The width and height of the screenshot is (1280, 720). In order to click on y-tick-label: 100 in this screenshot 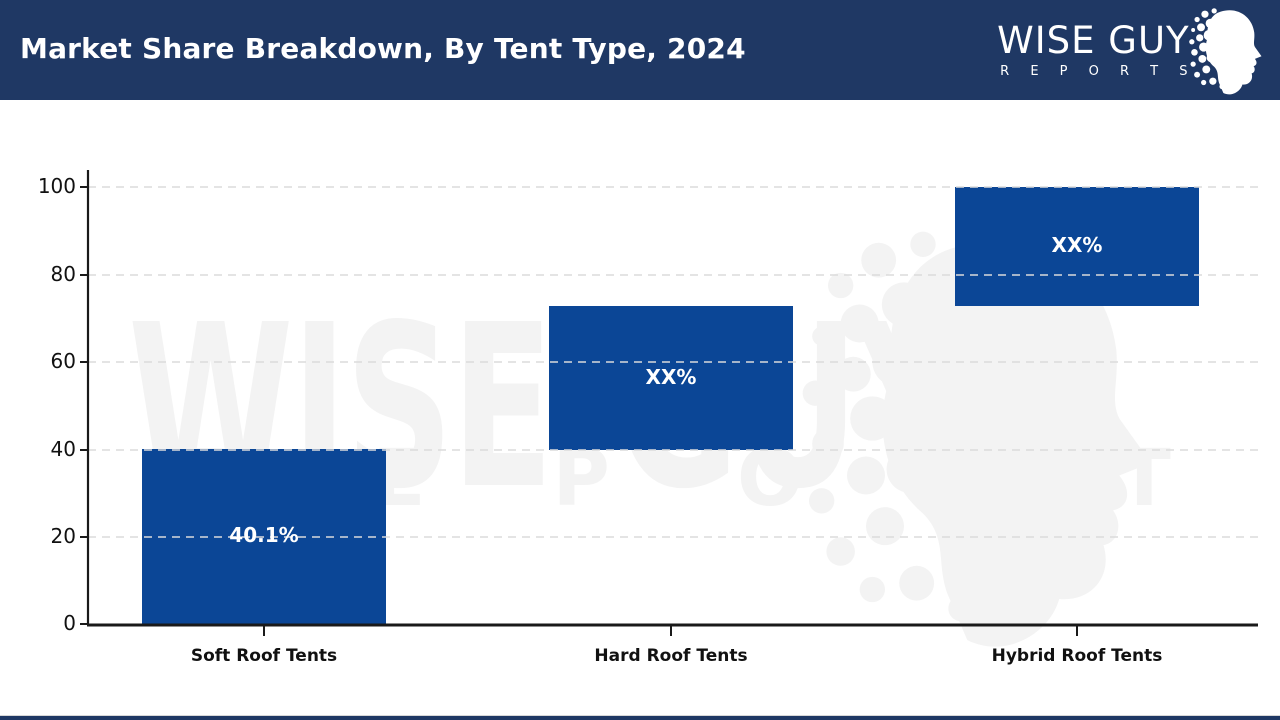, I will do `click(56, 186)`.